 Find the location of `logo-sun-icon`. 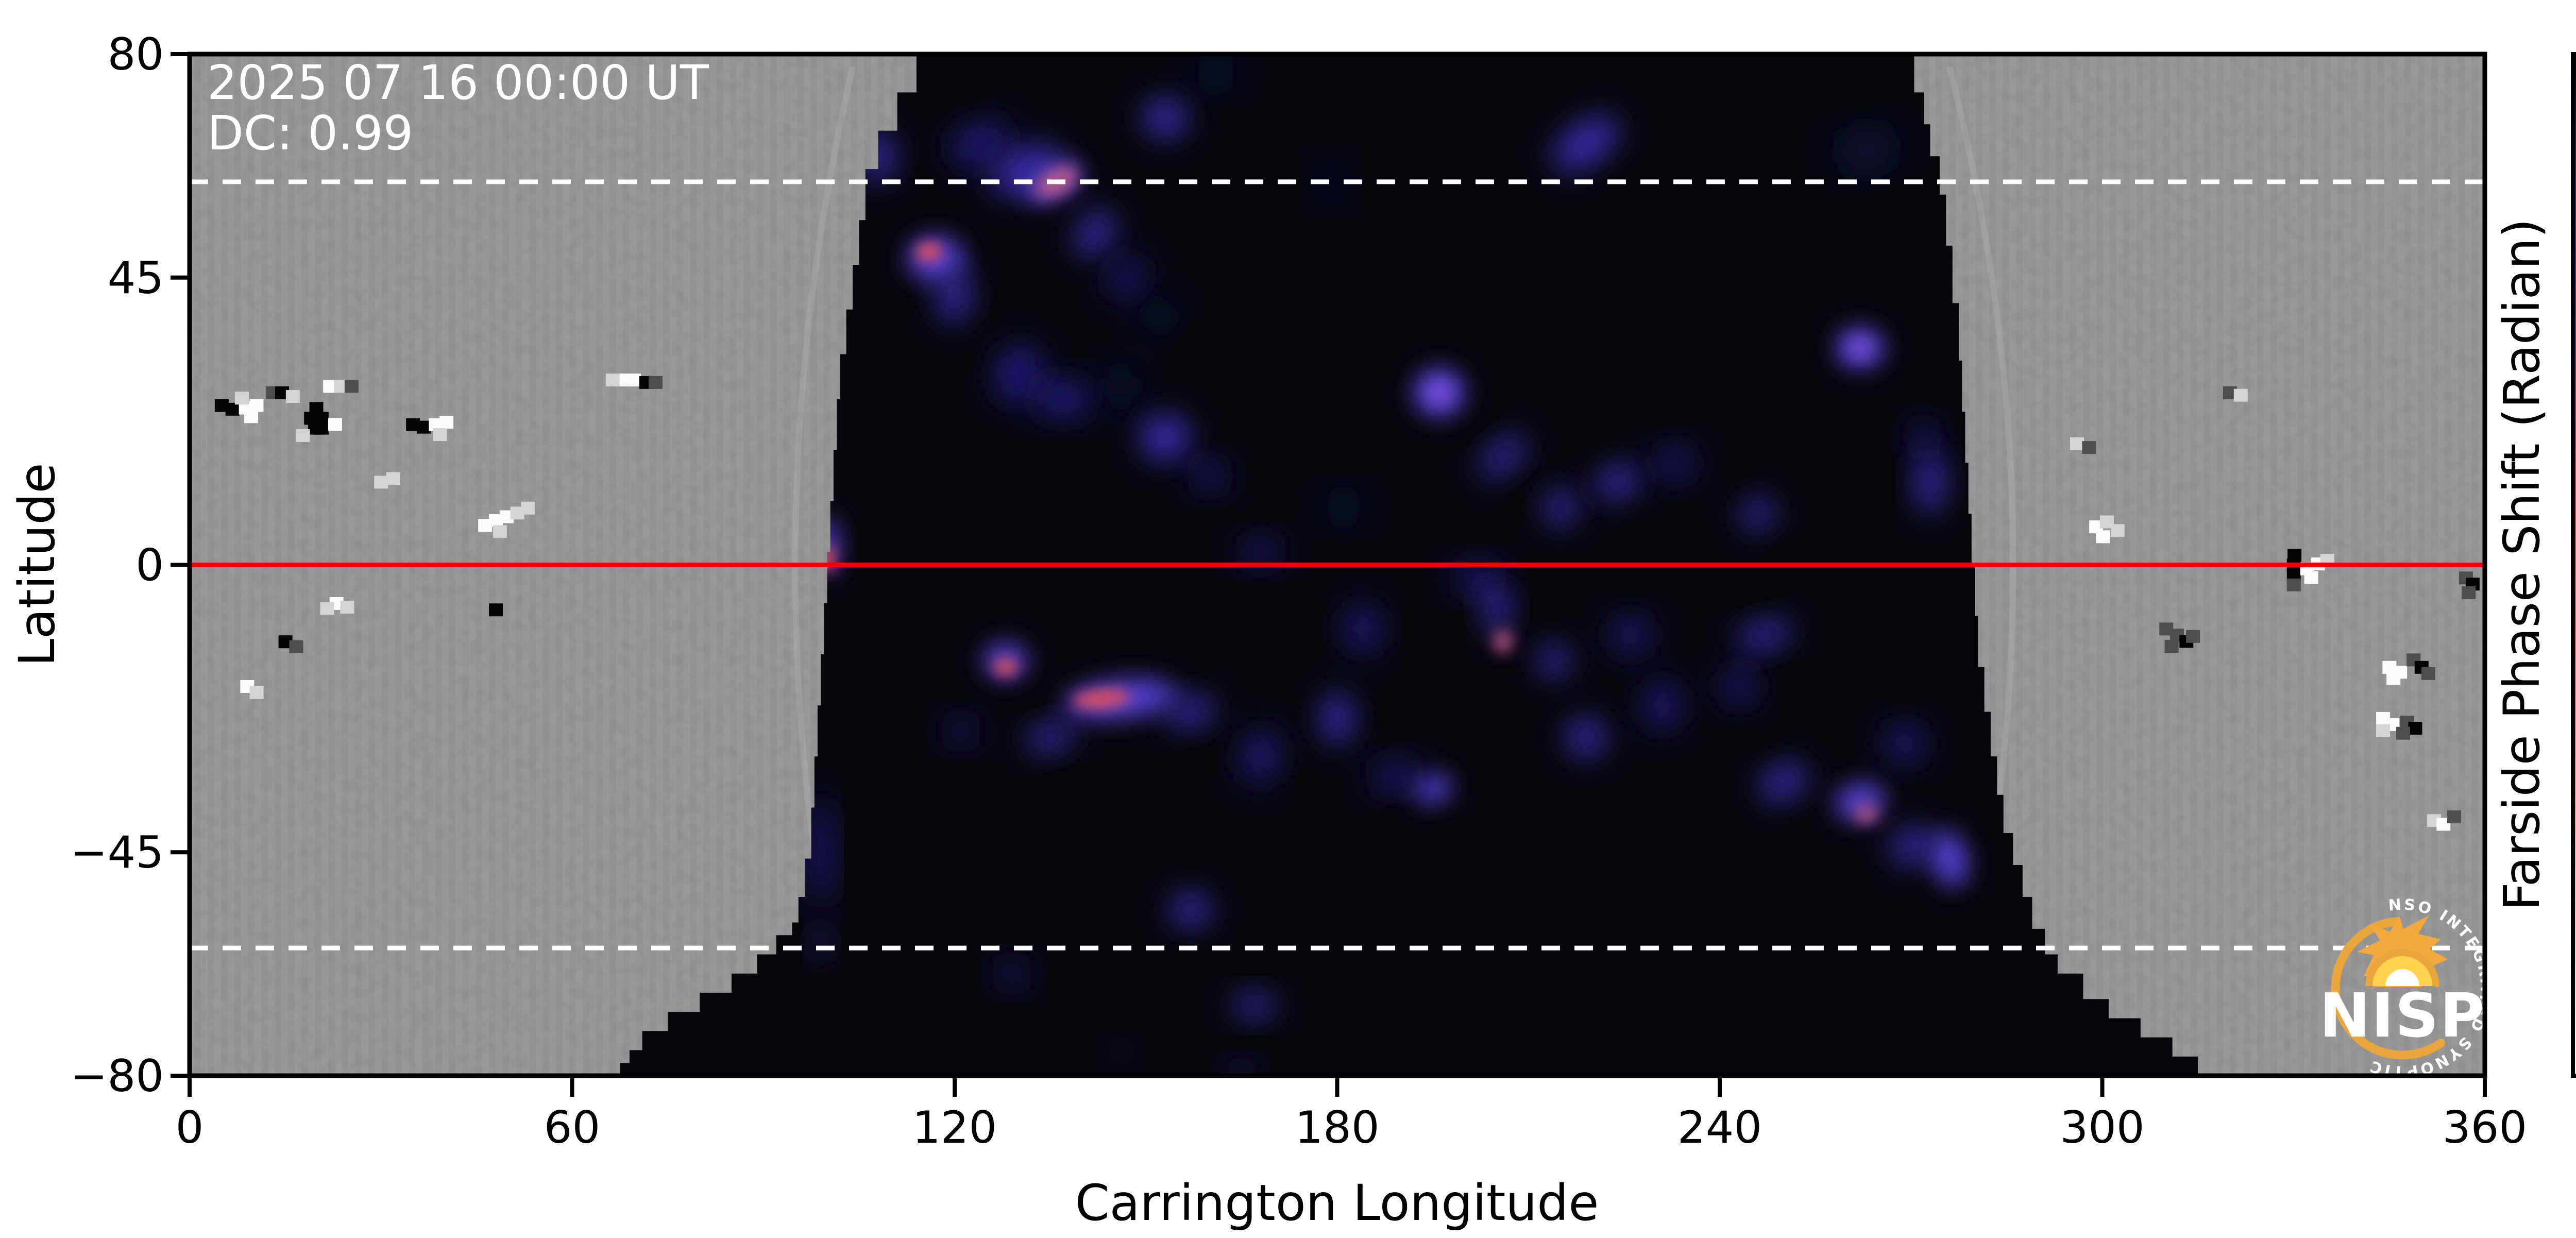

logo-sun-icon is located at coordinates (2403, 951).